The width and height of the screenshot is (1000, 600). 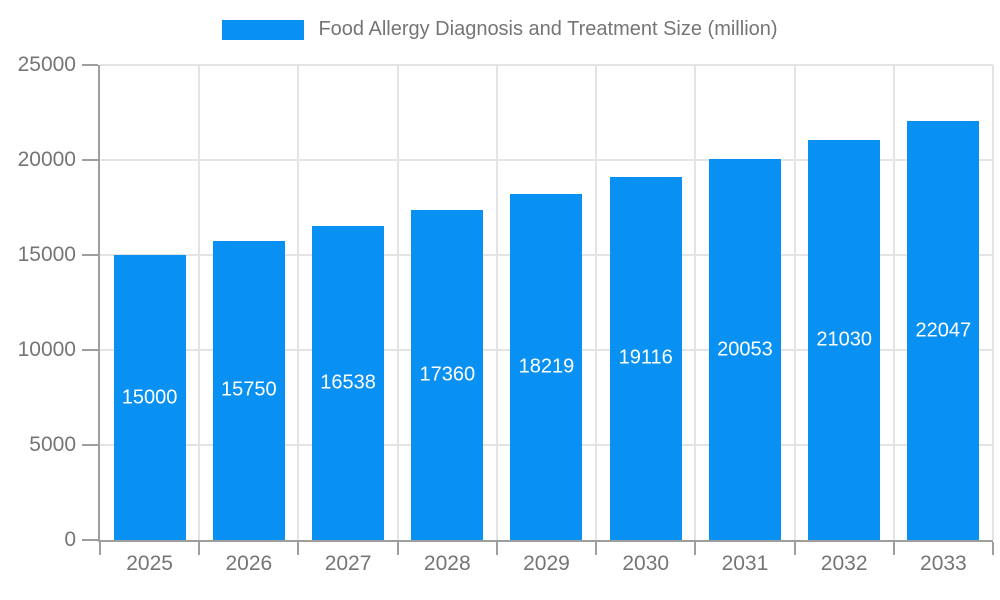 I want to click on y-axis-label-5000: 5000, so click(x=52, y=444).